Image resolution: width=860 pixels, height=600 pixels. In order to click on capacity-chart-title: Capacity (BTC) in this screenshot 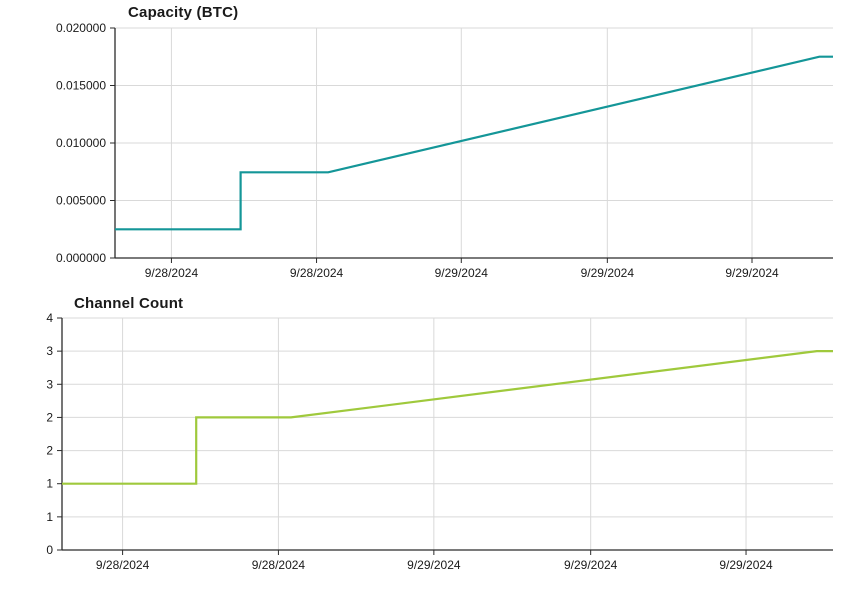, I will do `click(183, 12)`.